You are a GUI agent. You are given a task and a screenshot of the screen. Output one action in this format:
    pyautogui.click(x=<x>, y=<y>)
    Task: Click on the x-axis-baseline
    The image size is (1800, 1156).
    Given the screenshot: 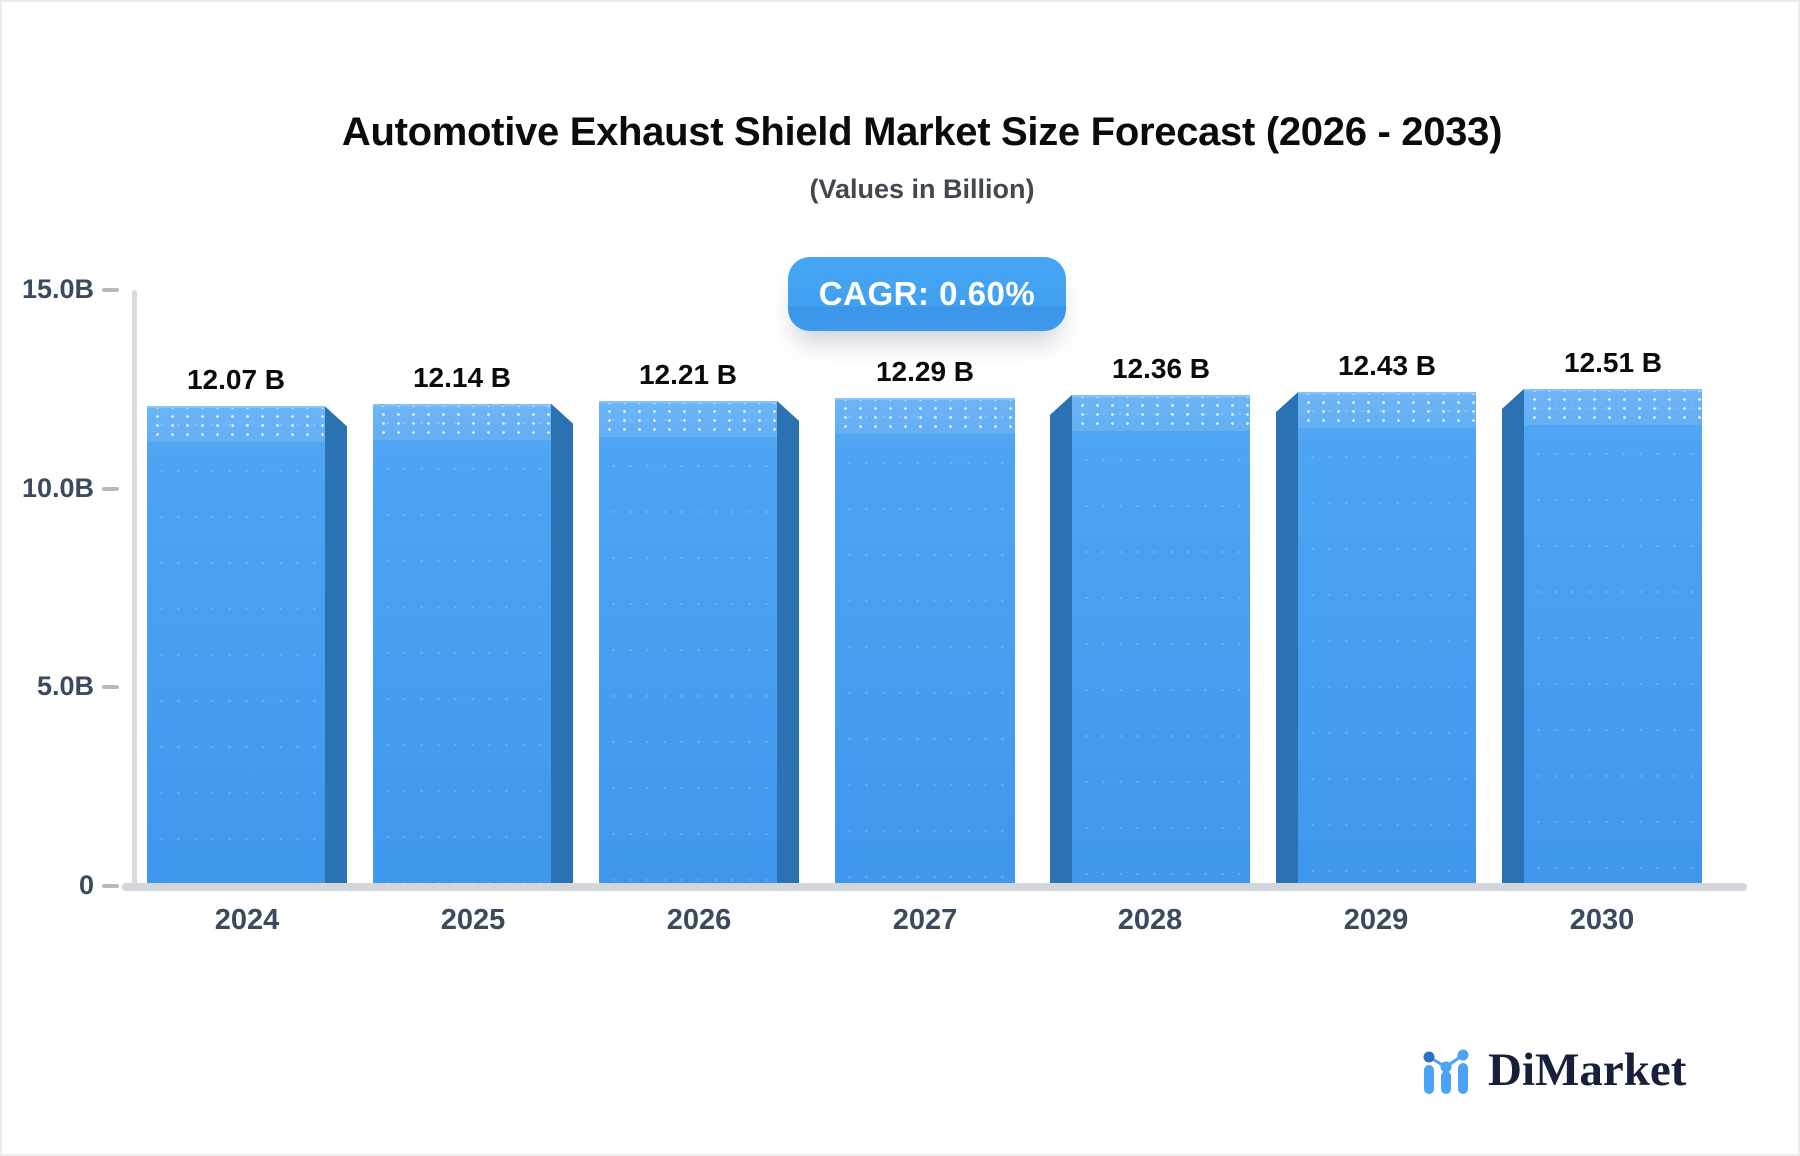 What is the action you would take?
    pyautogui.click(x=934, y=887)
    